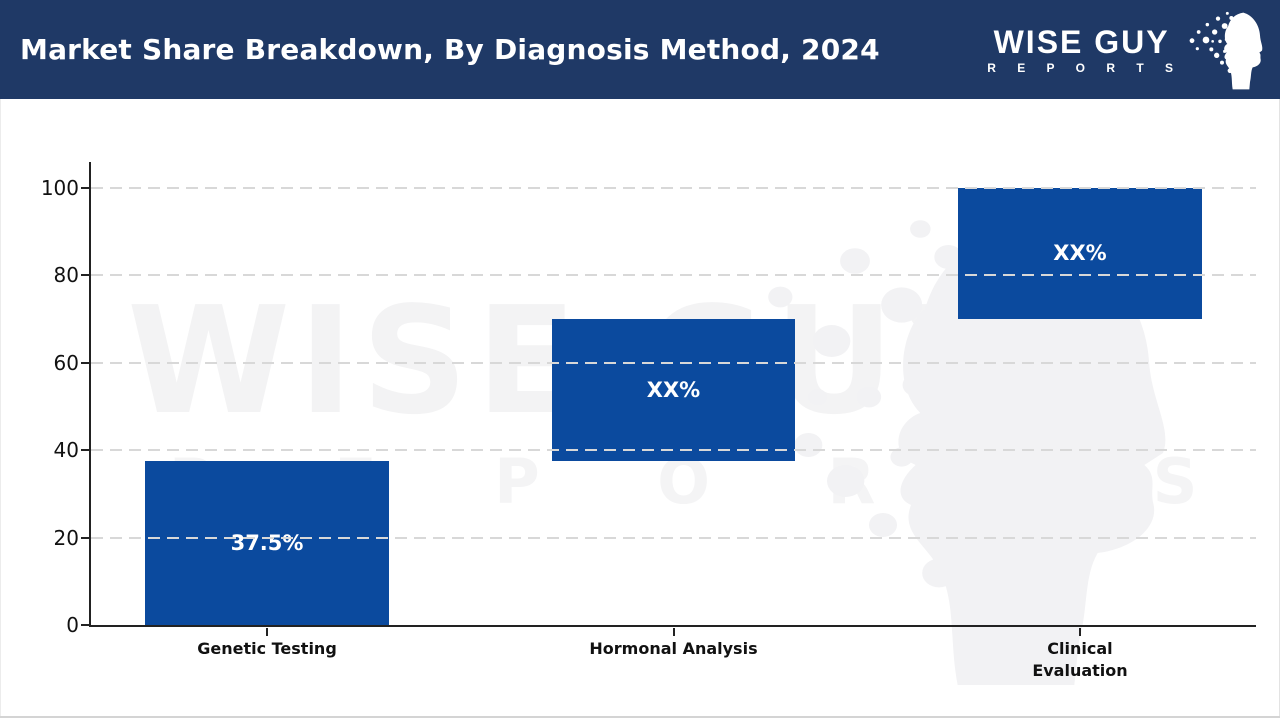  Describe the element at coordinates (1084, 67) in the screenshot. I see `logo-subtitle: R E P O R T S` at that location.